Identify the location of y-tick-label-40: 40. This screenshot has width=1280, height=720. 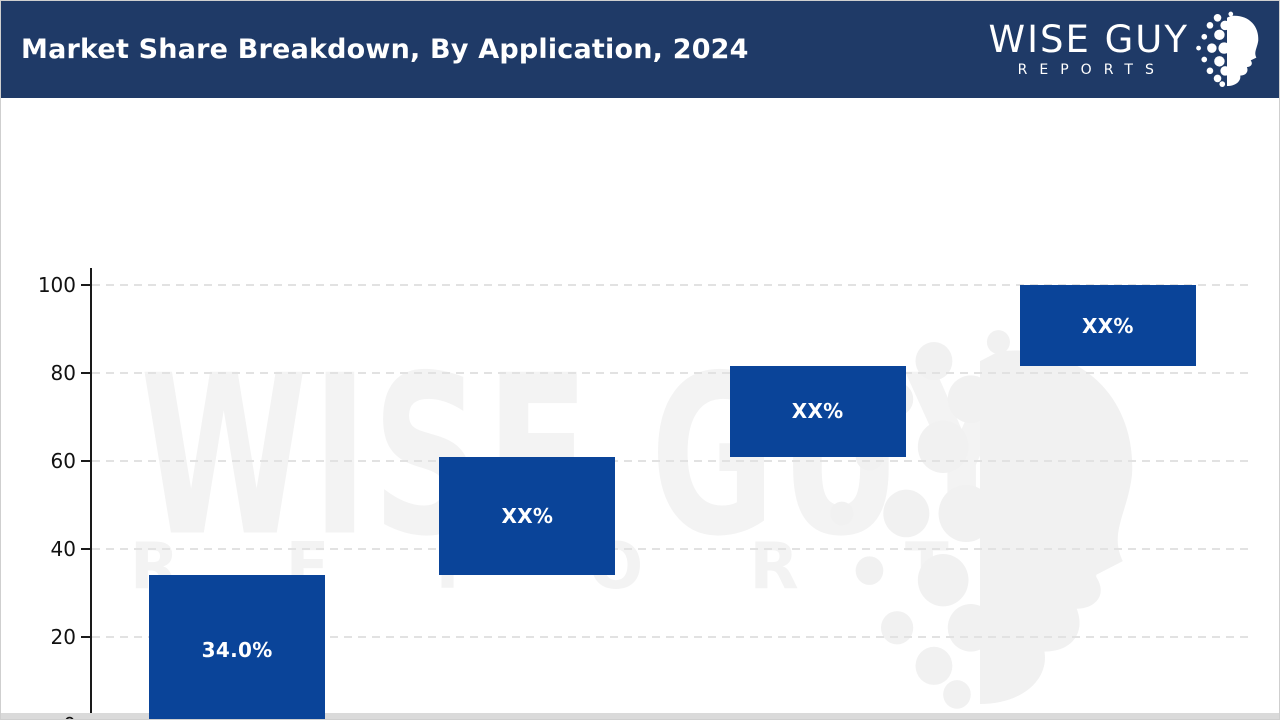
(63, 549).